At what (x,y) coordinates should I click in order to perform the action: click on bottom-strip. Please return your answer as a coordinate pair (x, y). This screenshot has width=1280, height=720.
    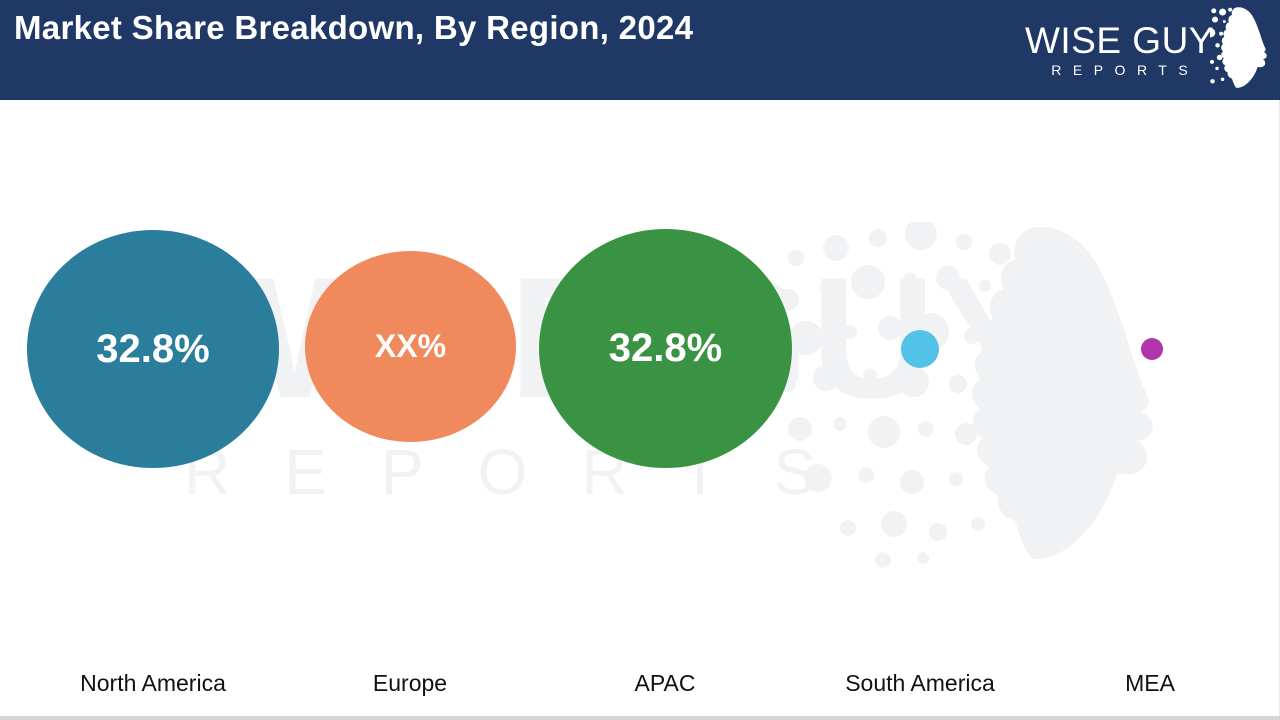
    Looking at the image, I should click on (640, 718).